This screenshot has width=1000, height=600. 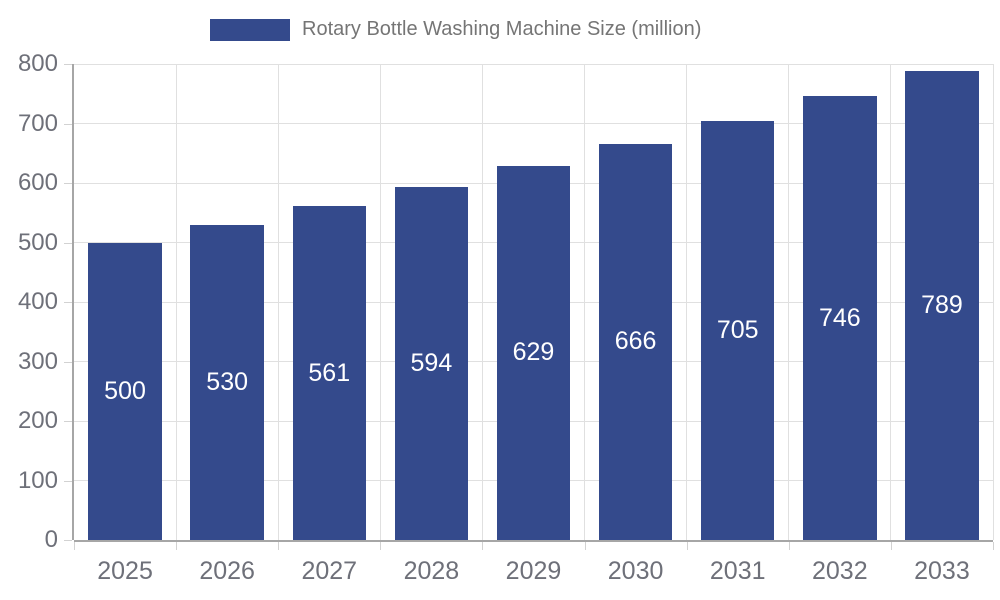 I want to click on x-tick-label: 2033, so click(x=942, y=571).